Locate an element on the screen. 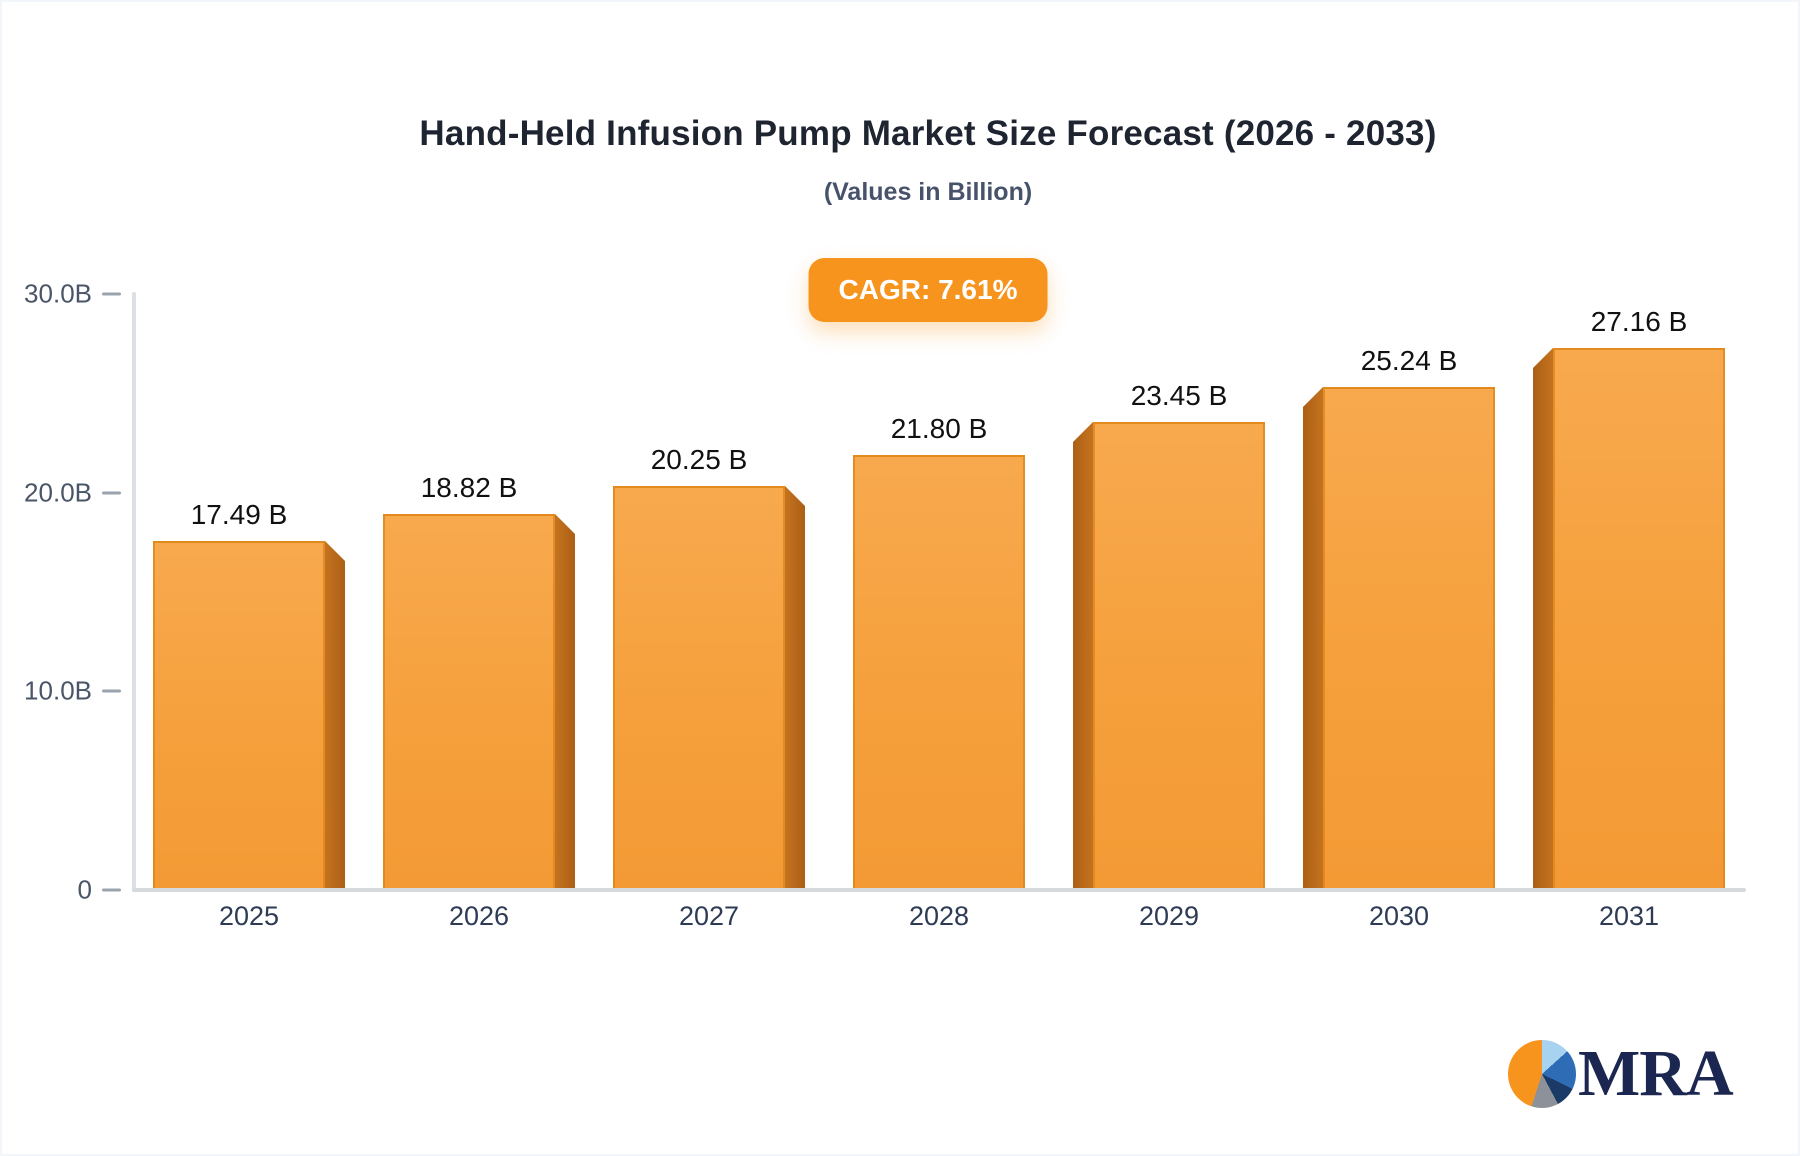 The width and height of the screenshot is (1800, 1156). bar-3d-side-2027 is located at coordinates (795, 687).